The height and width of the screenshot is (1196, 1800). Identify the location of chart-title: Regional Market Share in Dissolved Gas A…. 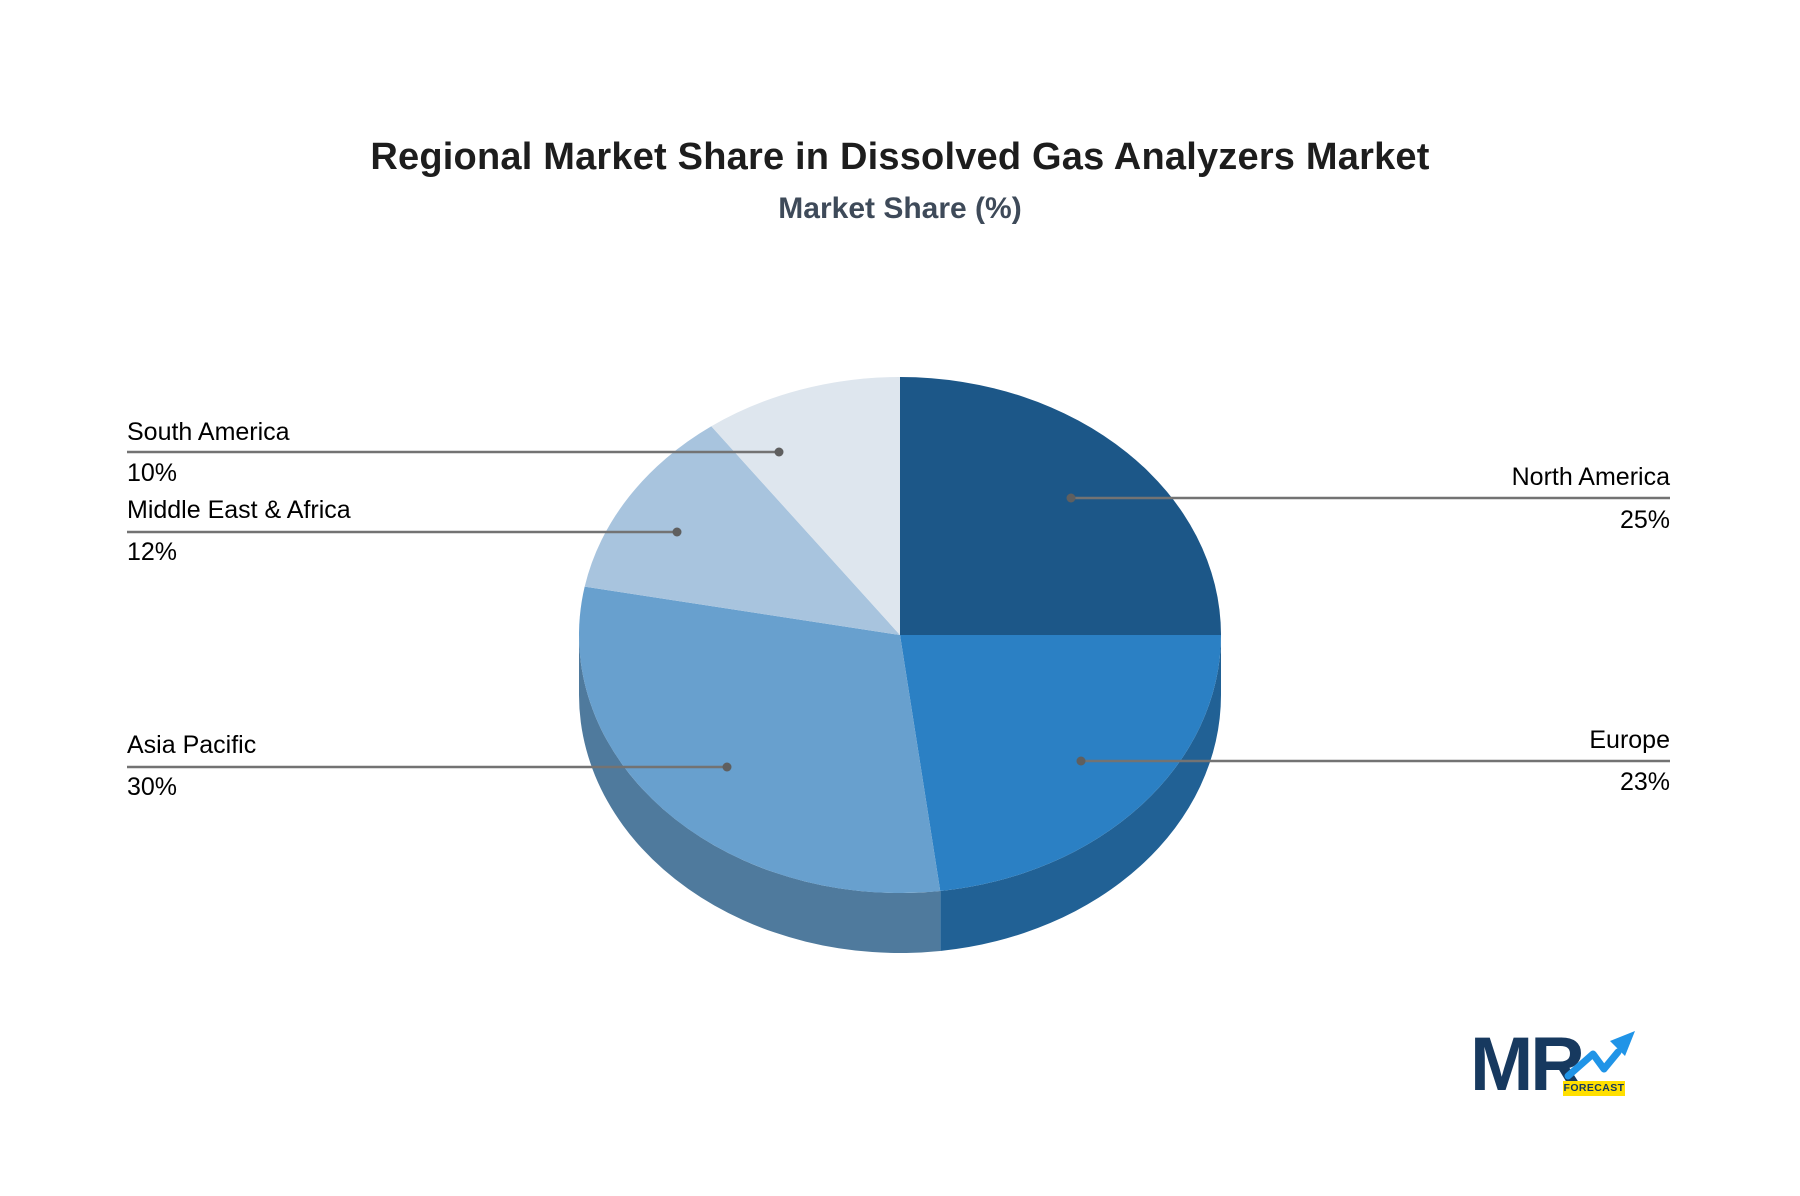
(900, 157).